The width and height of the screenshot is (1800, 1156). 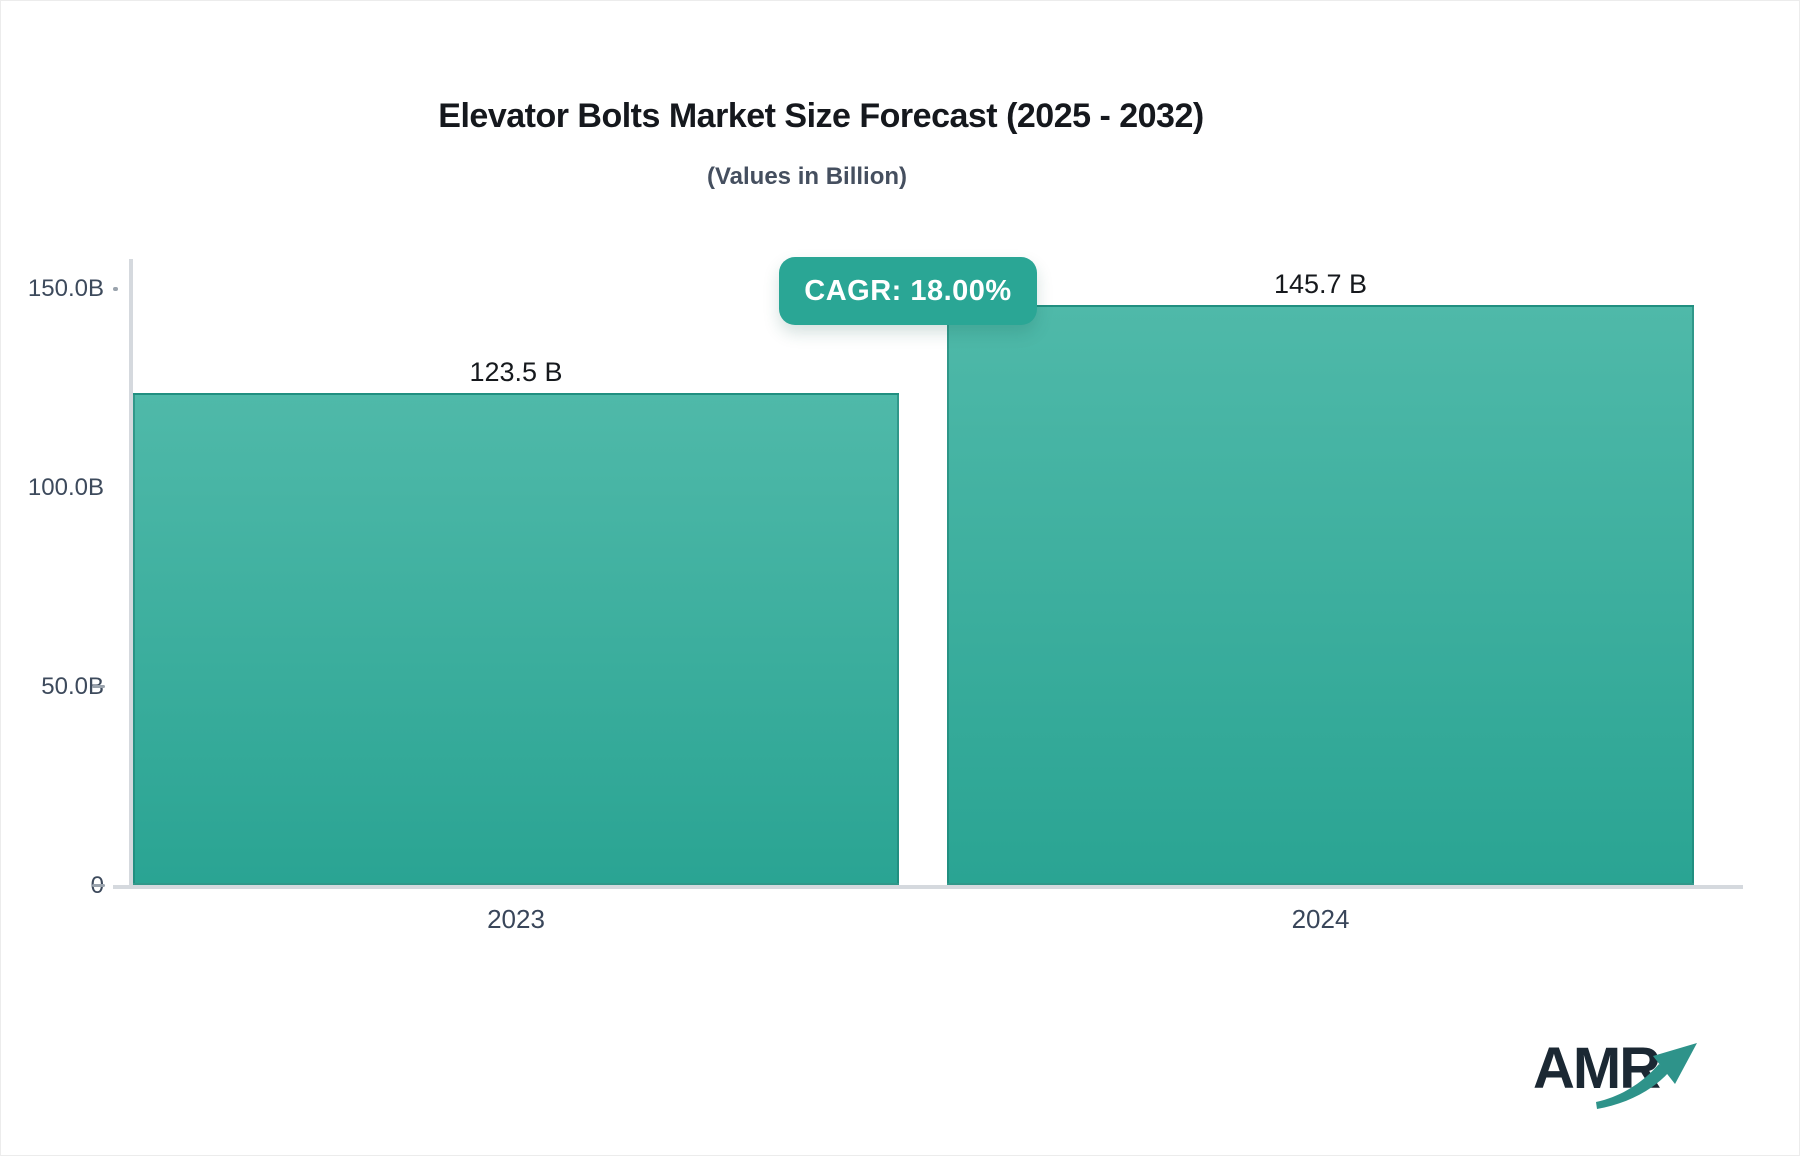 I want to click on amr-logo: AMR, so click(x=1623, y=1080).